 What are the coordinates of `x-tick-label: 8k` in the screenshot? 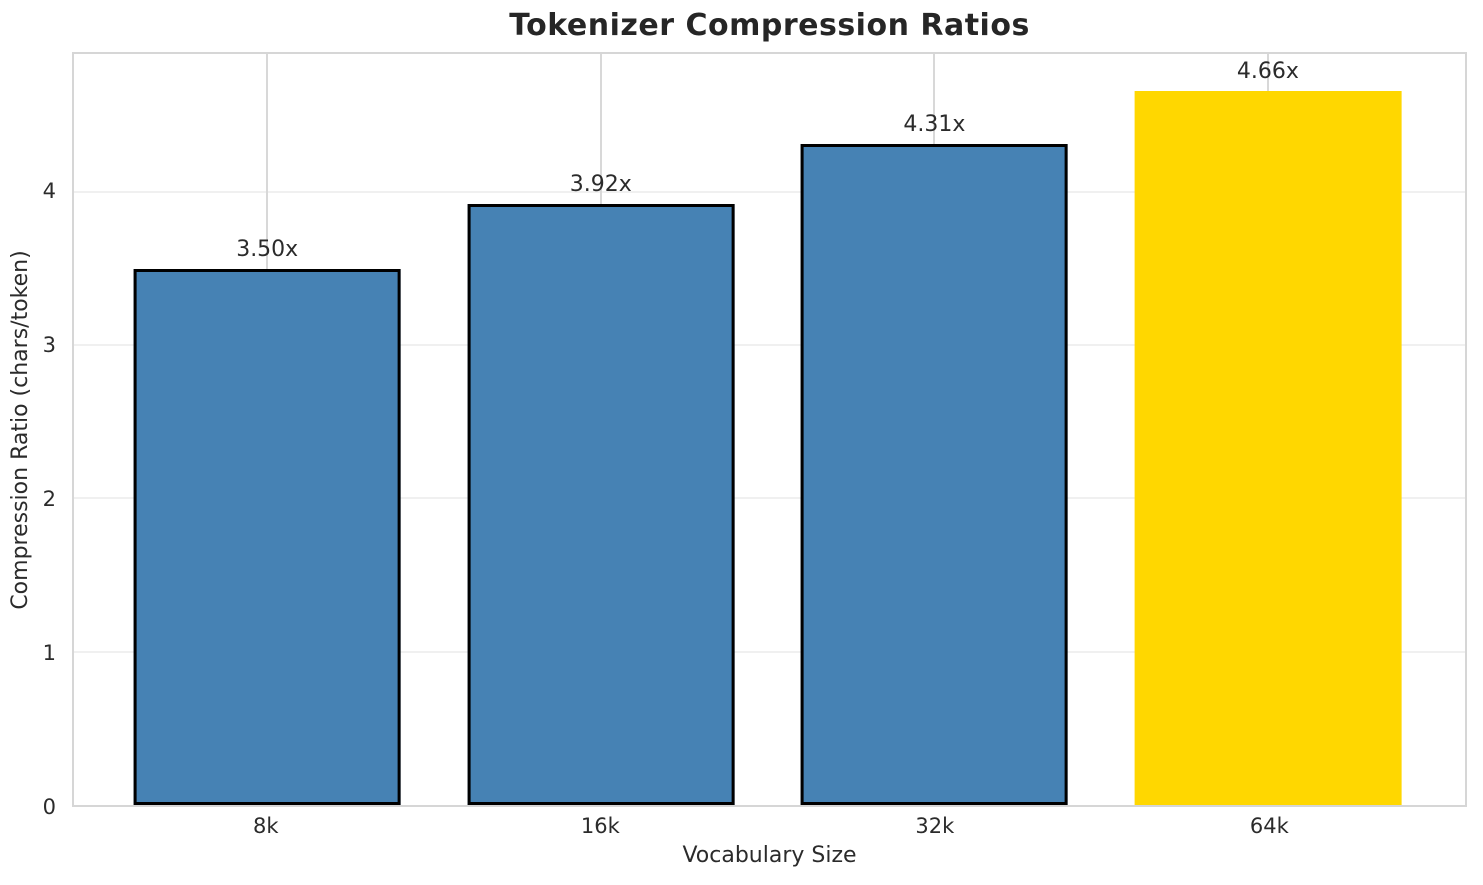 It's located at (265, 826).